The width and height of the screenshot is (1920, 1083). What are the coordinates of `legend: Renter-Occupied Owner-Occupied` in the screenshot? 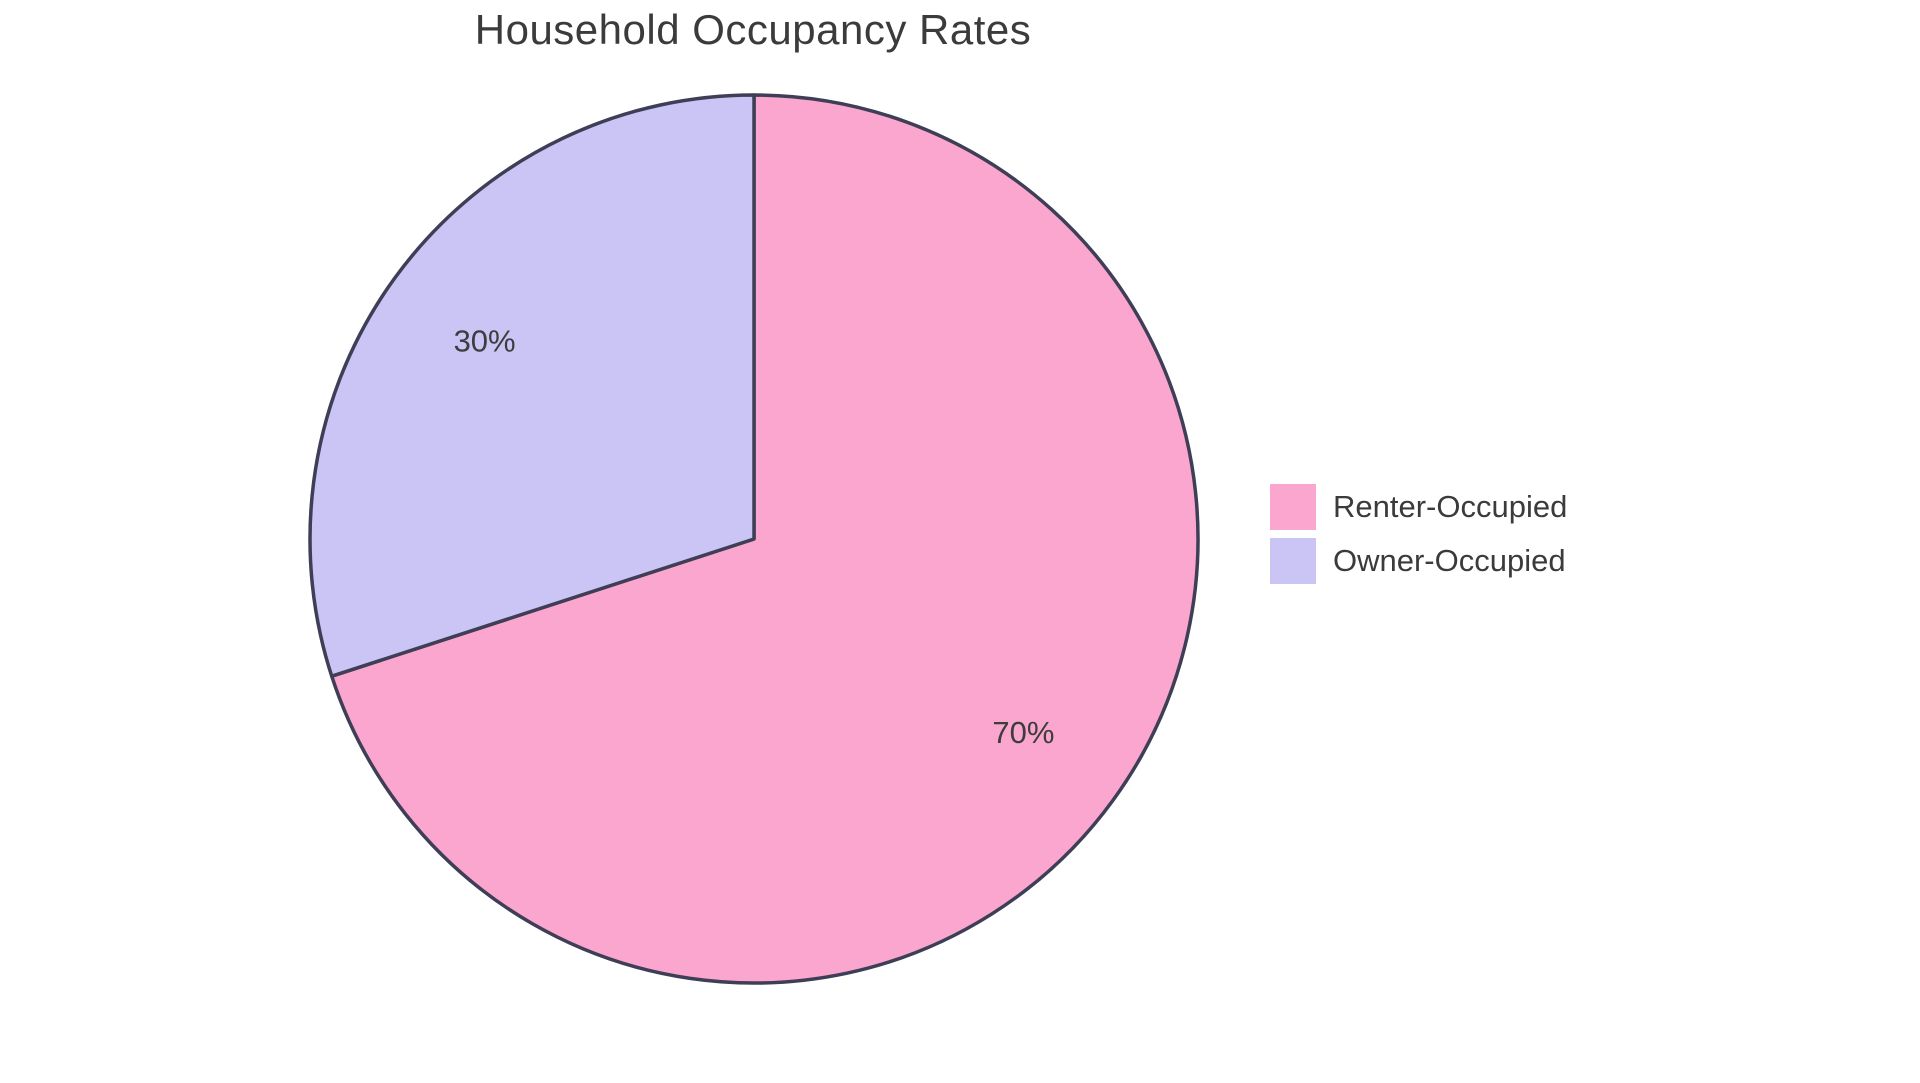 It's located at (1418, 534).